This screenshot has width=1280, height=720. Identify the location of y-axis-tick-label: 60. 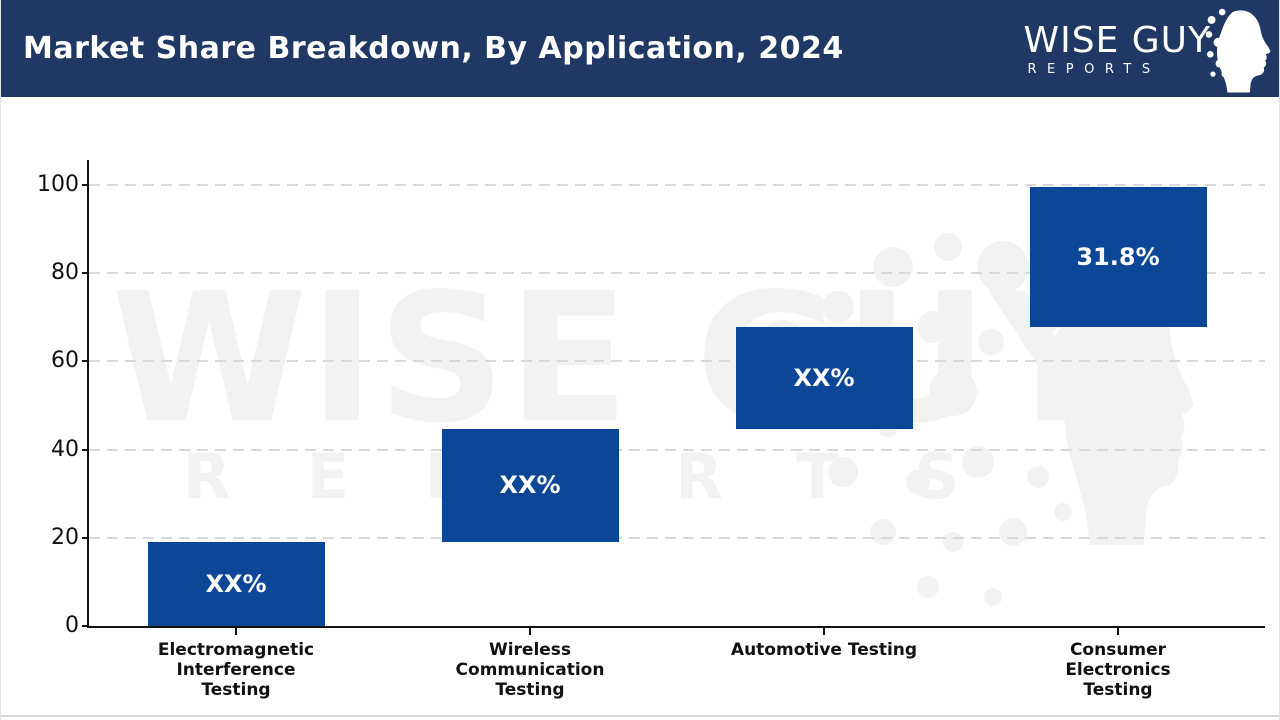
(65, 361).